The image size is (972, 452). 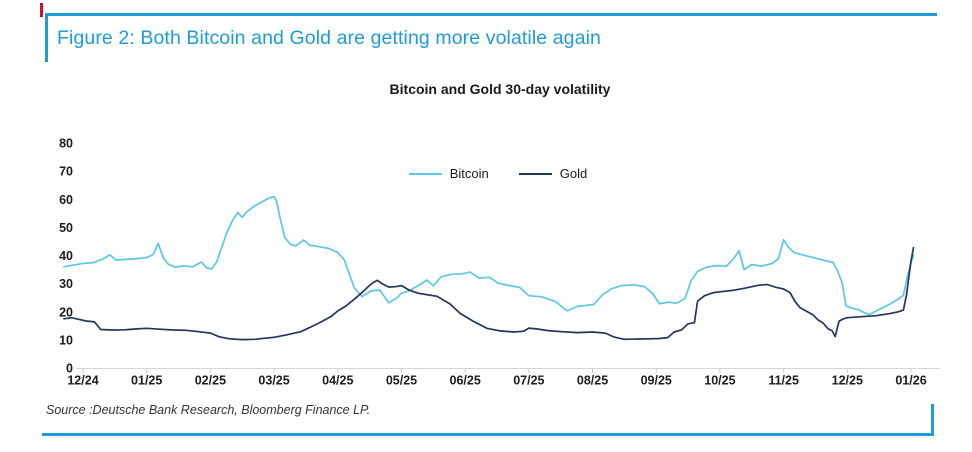 I want to click on x-tick-label: 11/25, so click(x=783, y=381).